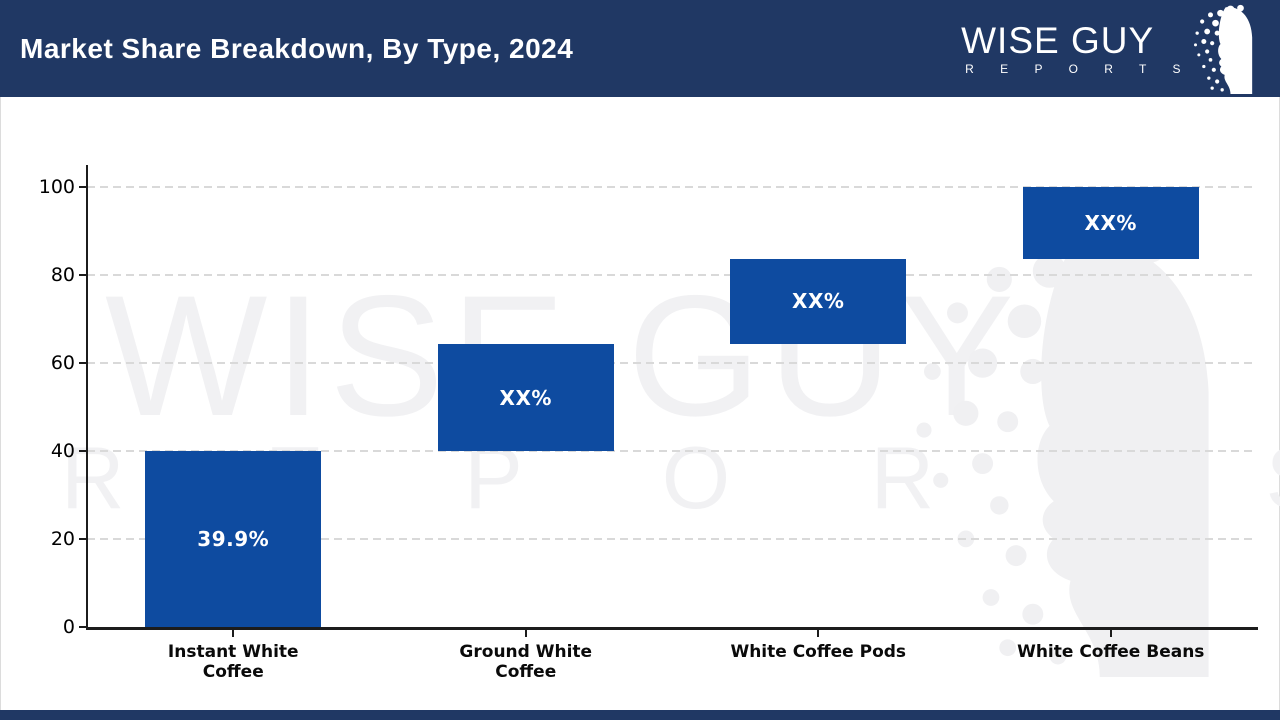 The image size is (1280, 720). Describe the element at coordinates (56, 187) in the screenshot. I see `y-axis-tick-label: 100` at that location.